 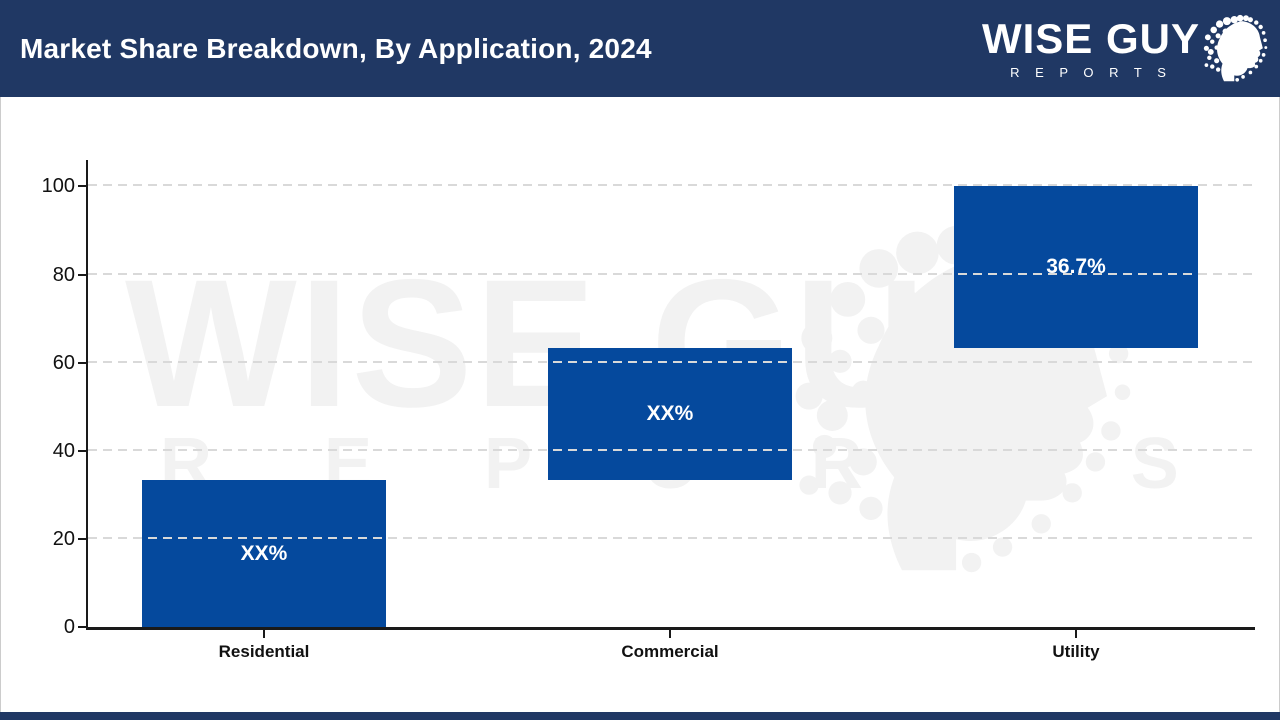 I want to click on x-tick-label-residential: Residential, so click(x=264, y=651).